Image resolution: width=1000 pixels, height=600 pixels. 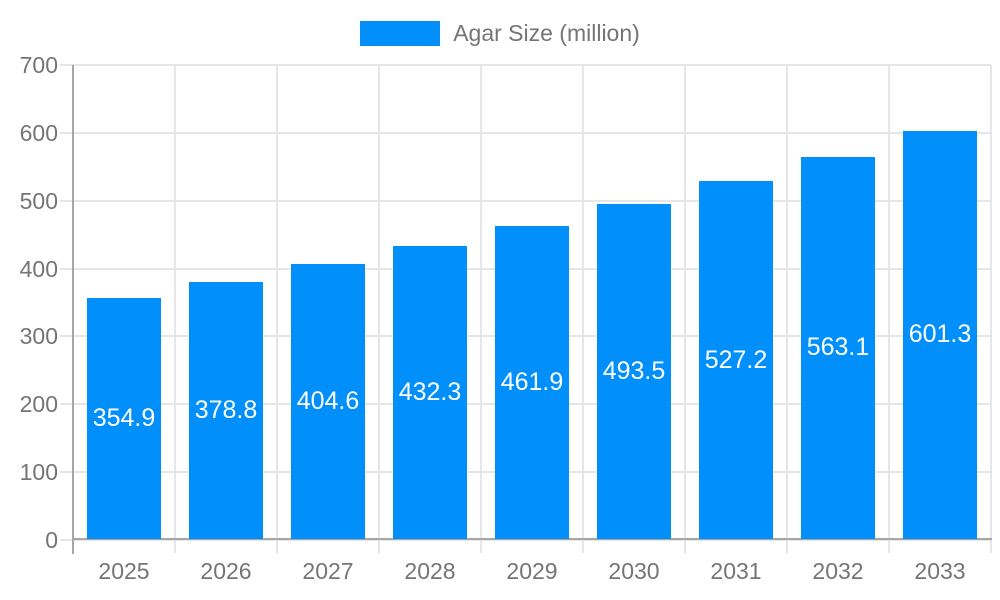 What do you see at coordinates (532, 539) in the screenshot?
I see `x-axis-line` at bounding box center [532, 539].